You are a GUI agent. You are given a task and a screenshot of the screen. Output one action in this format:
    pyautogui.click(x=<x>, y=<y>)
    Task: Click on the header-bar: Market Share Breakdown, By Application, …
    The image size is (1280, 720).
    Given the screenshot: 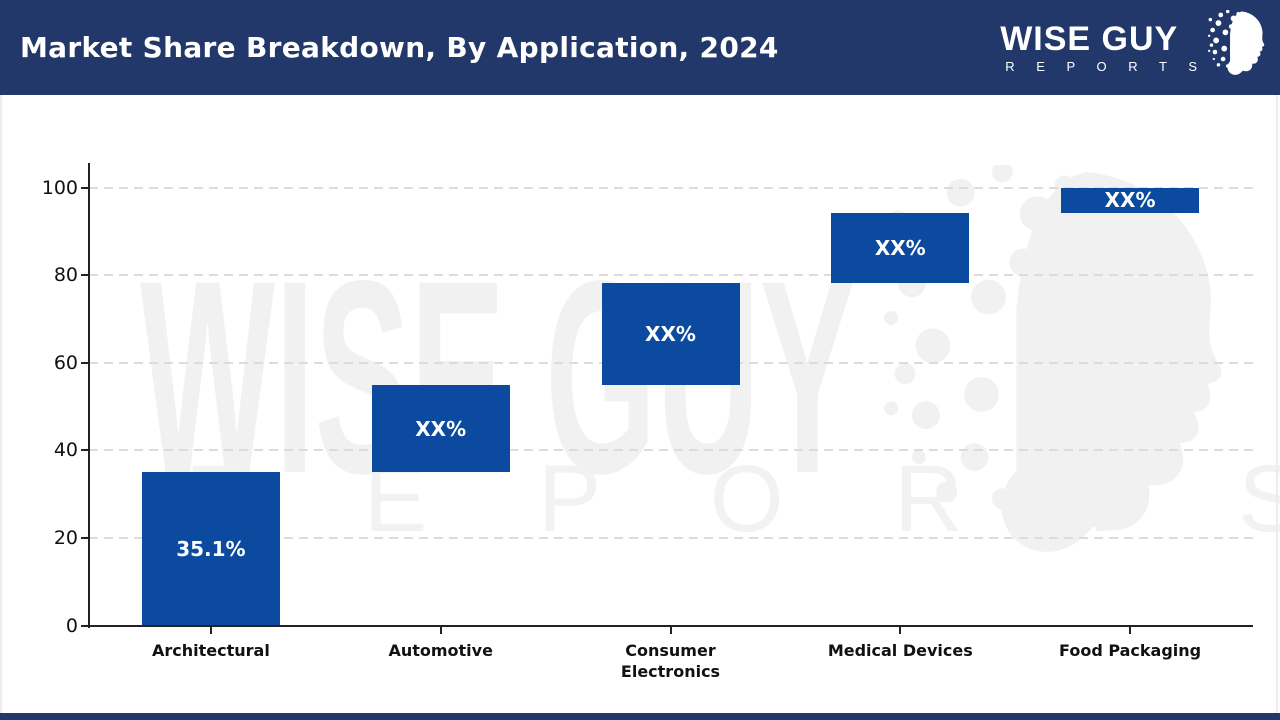 What is the action you would take?
    pyautogui.click(x=640, y=47)
    